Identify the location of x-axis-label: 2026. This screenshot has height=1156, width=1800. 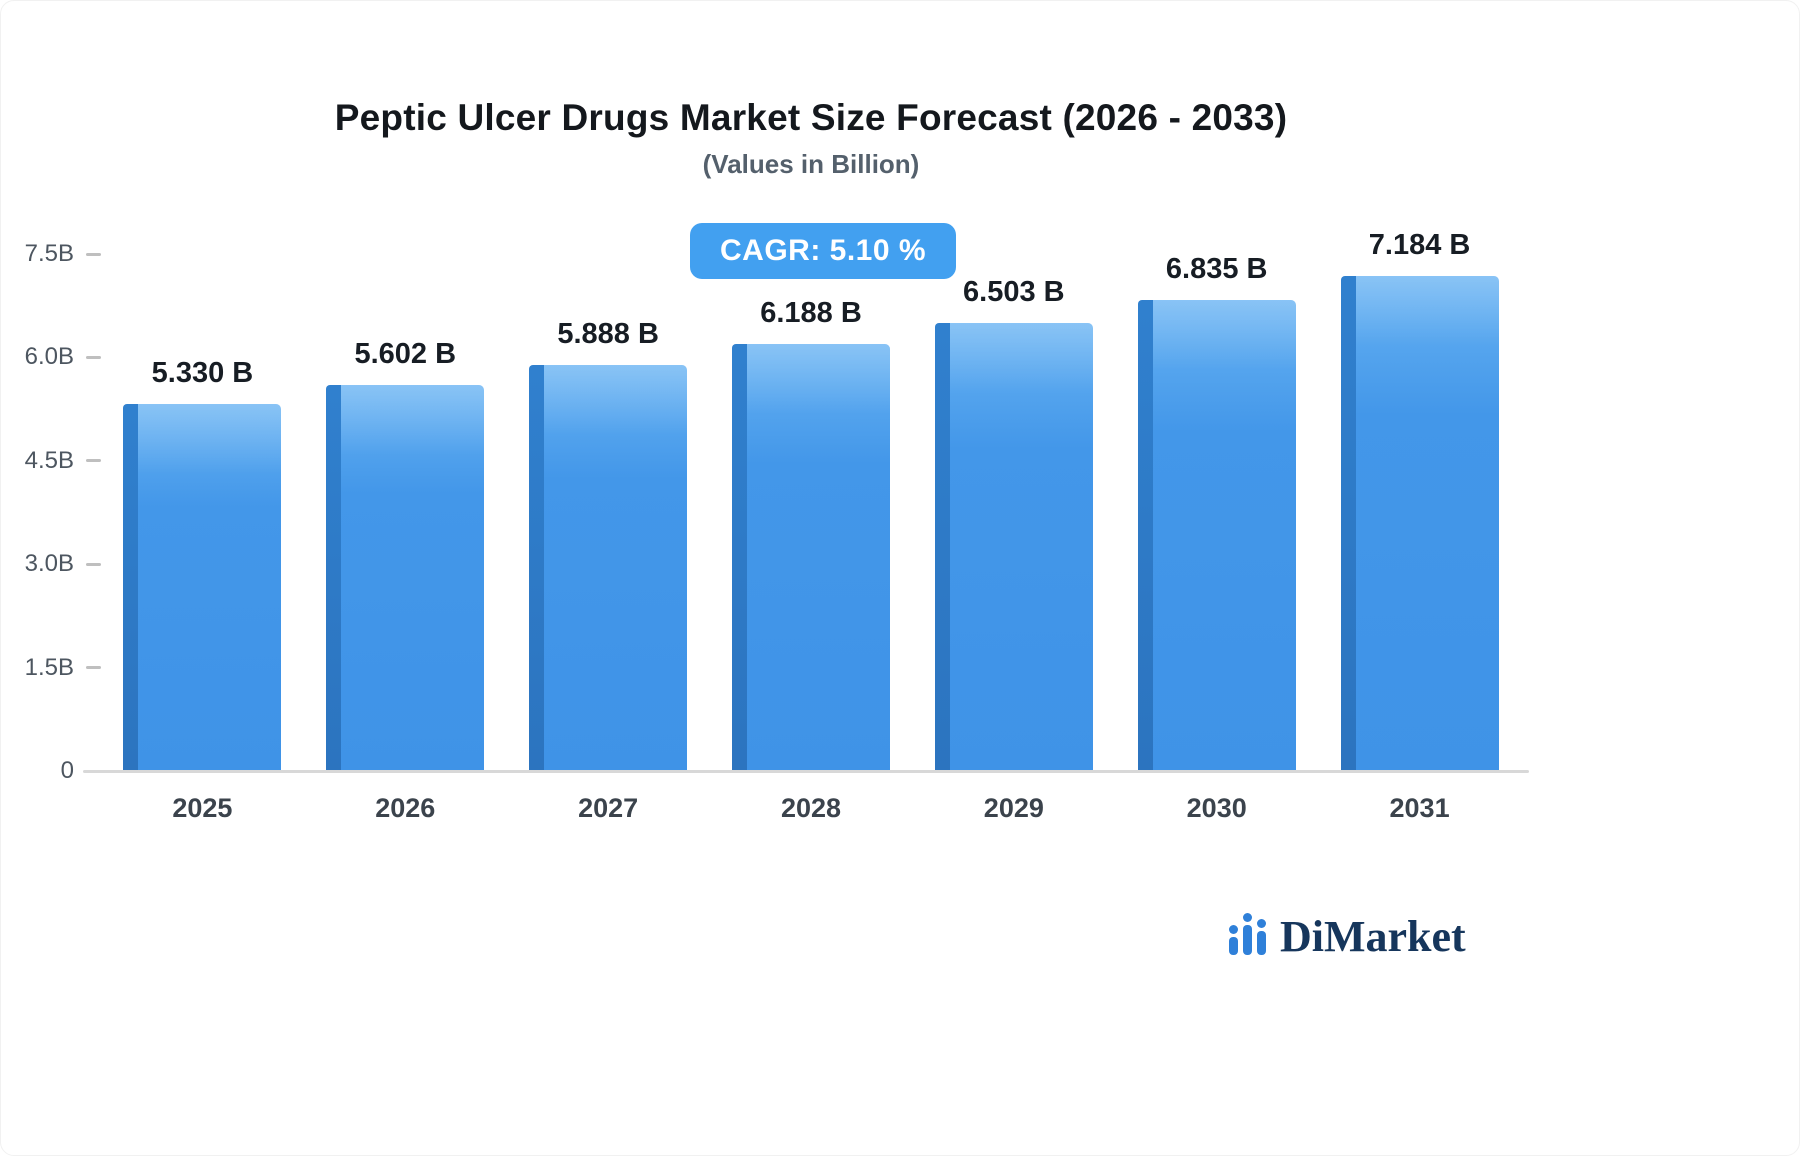
(405, 808).